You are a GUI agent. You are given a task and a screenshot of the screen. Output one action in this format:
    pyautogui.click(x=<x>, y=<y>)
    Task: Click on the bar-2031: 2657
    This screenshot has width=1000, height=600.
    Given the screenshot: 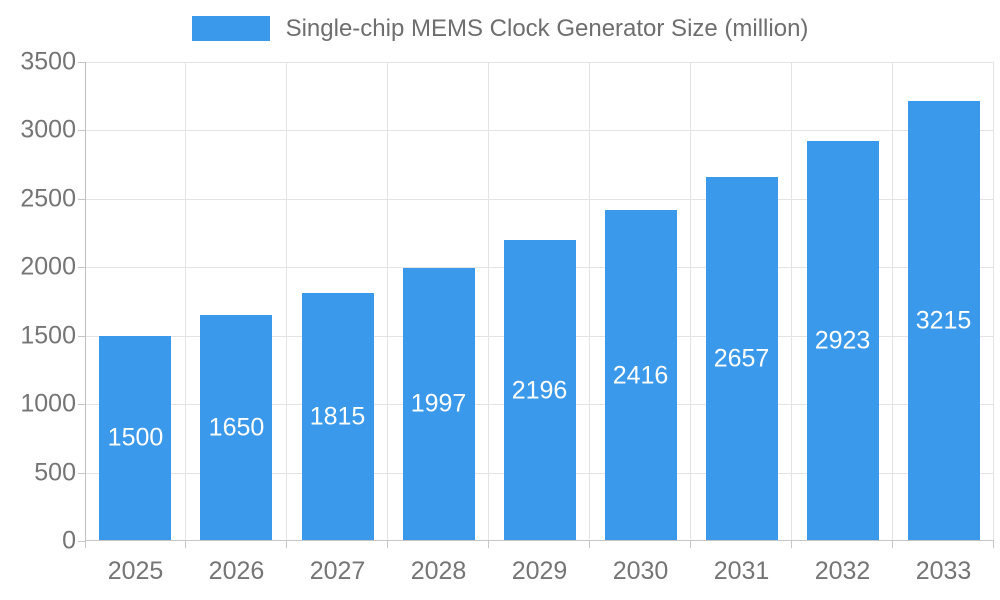 What is the action you would take?
    pyautogui.click(x=741, y=359)
    